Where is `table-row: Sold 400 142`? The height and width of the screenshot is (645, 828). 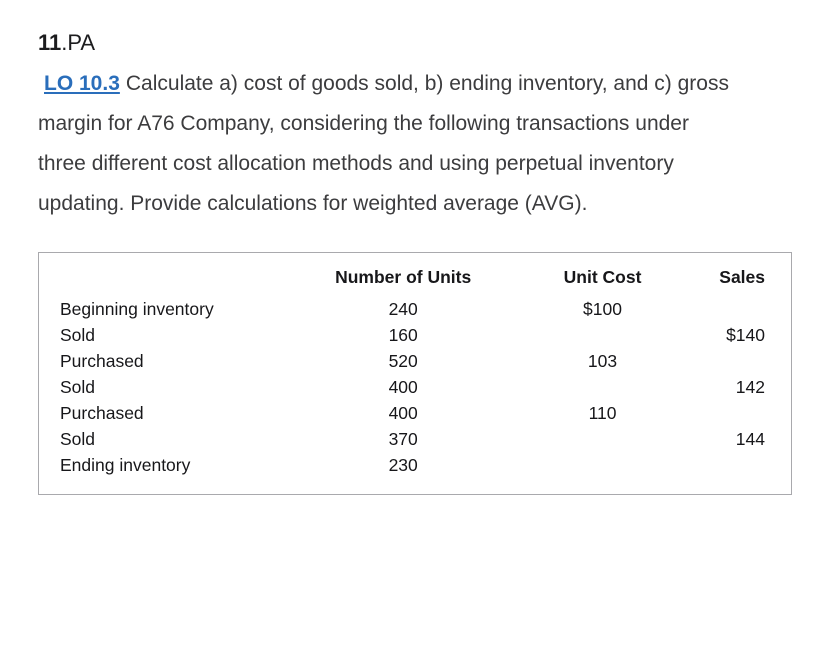 table-row: Sold 400 142 is located at coordinates (415, 387).